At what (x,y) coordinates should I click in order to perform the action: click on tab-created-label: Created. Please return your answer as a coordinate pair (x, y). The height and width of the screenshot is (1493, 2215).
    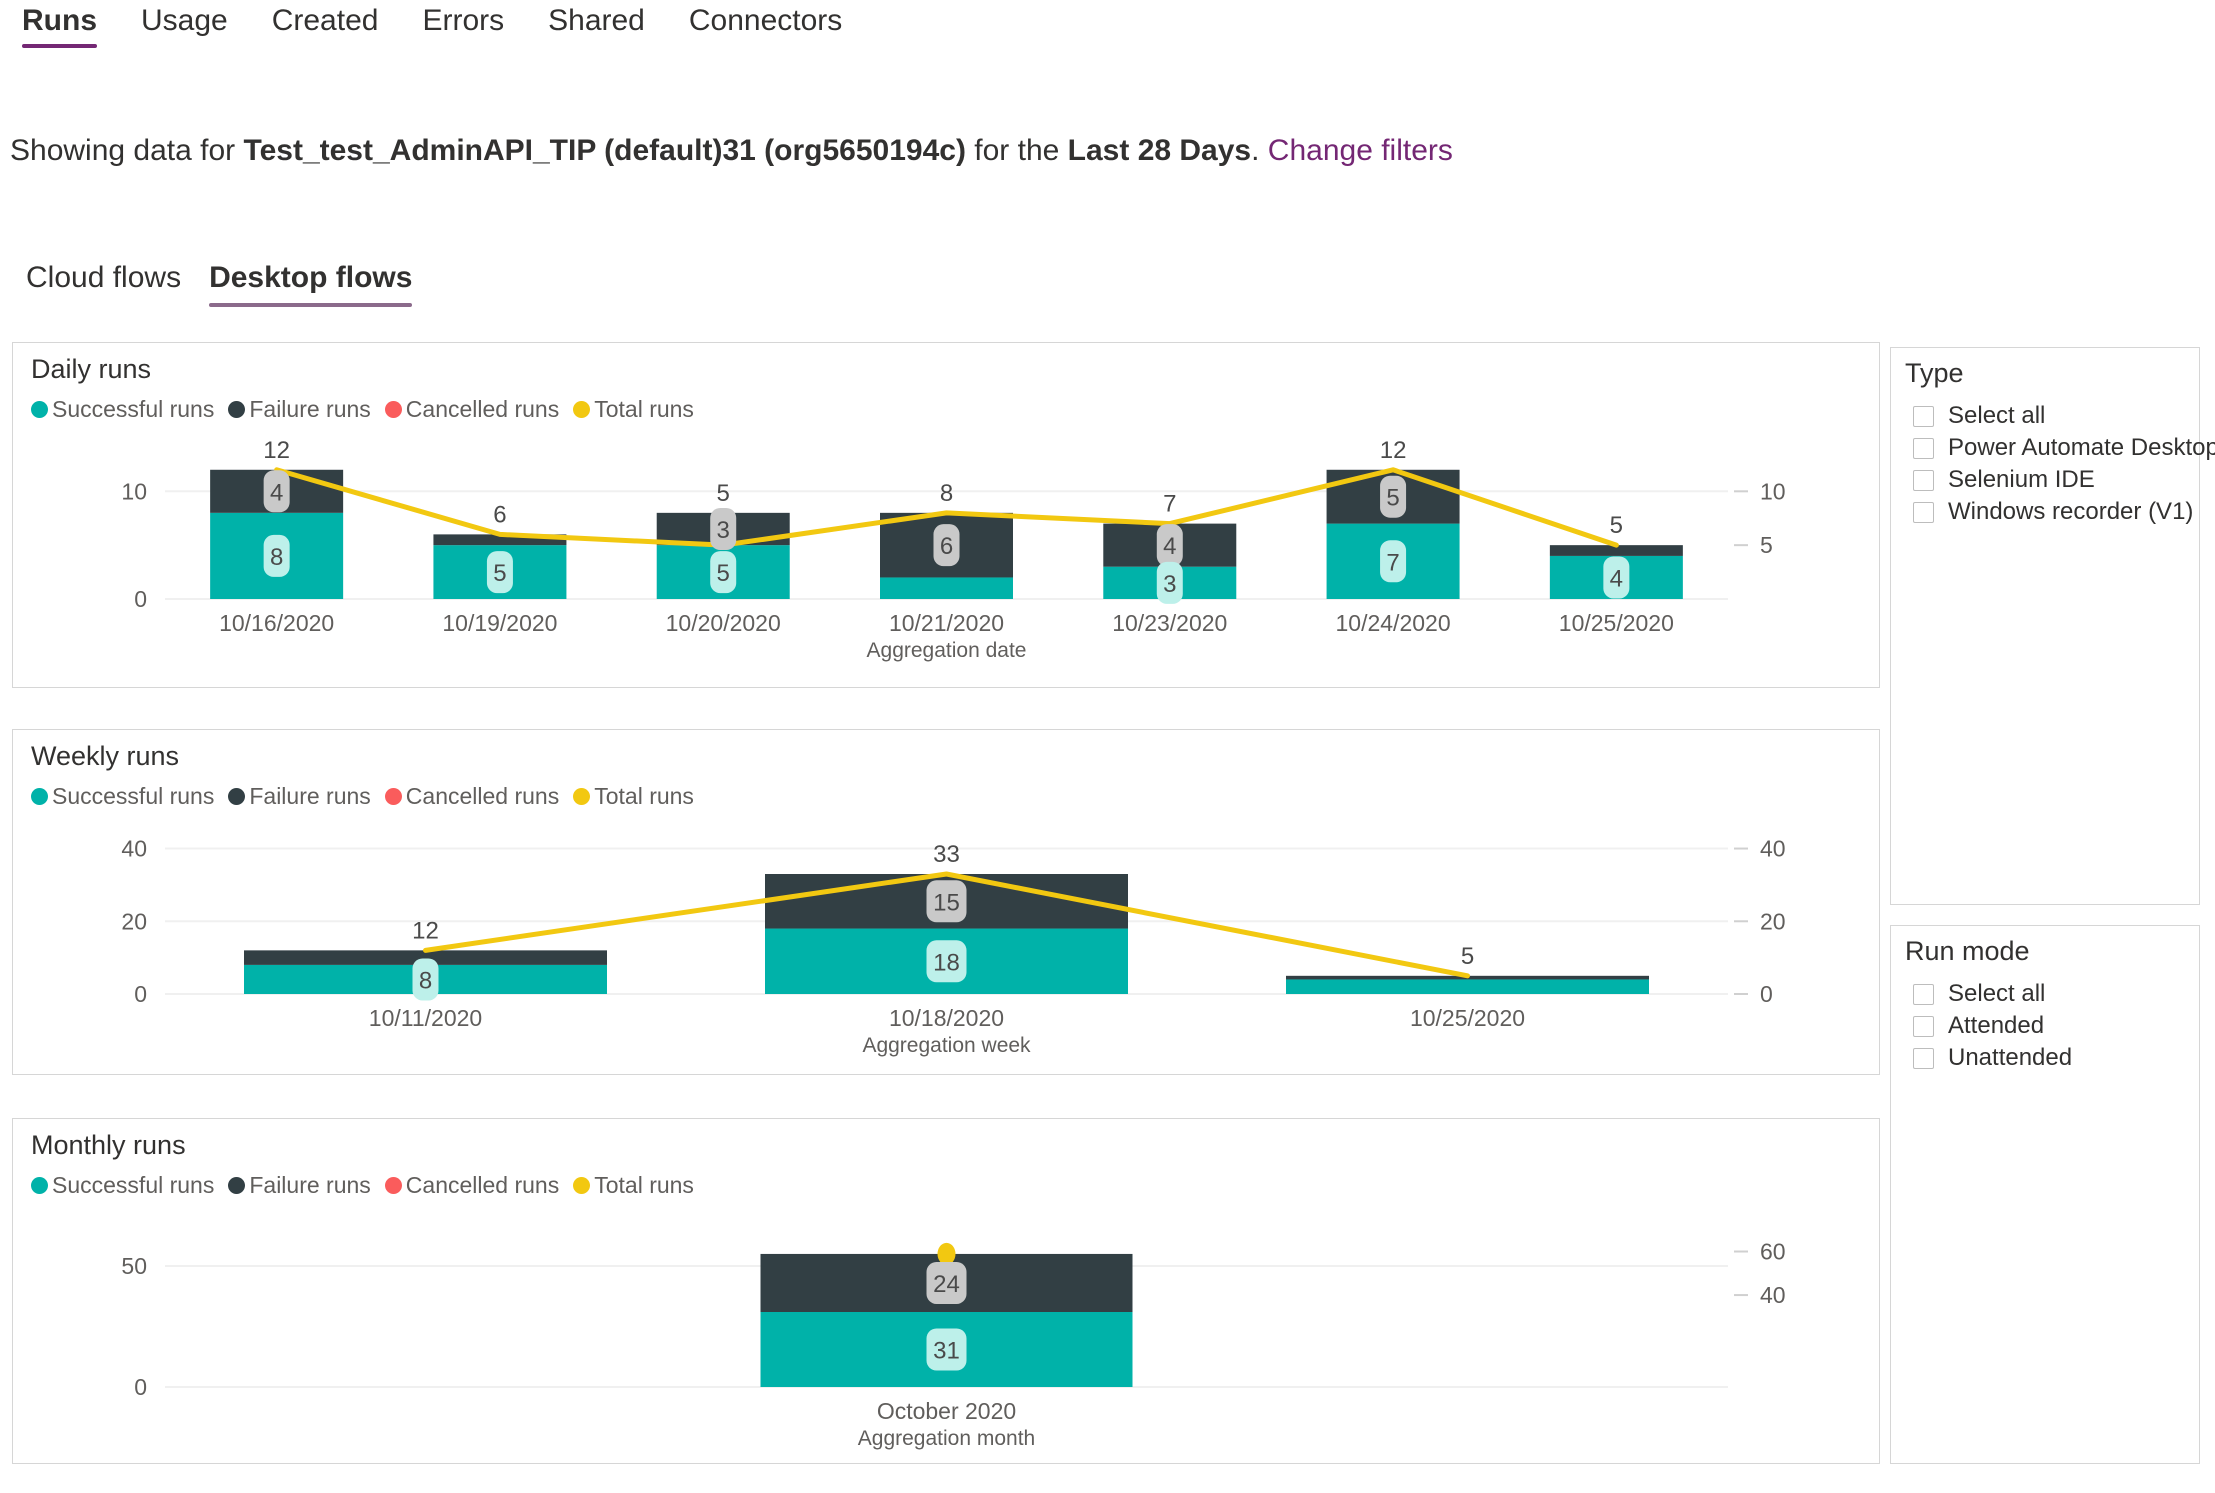
    Looking at the image, I should click on (325, 20).